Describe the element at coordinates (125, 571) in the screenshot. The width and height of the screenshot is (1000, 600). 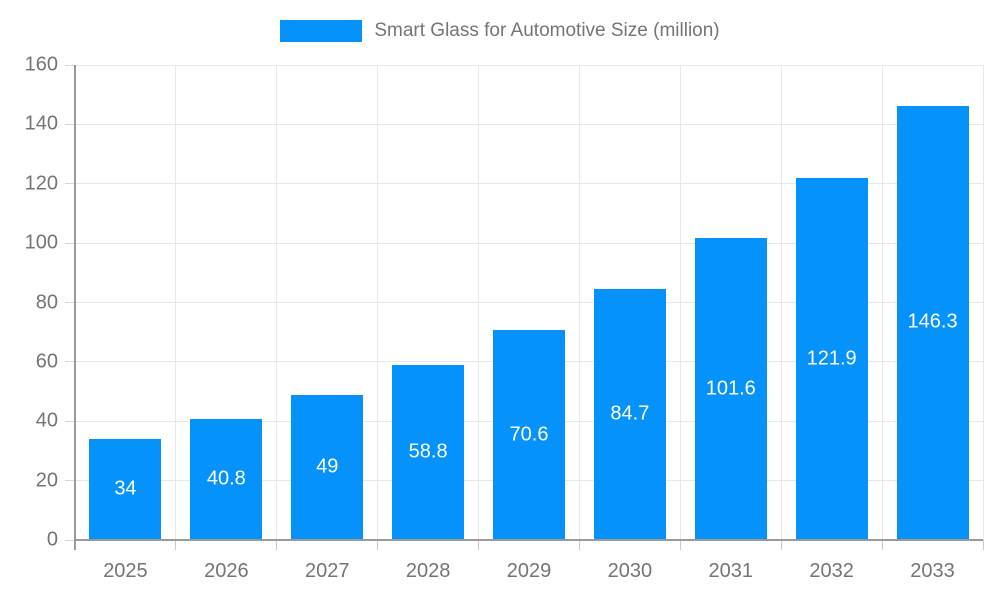
I see `x-axis-tick-label: 2025` at that location.